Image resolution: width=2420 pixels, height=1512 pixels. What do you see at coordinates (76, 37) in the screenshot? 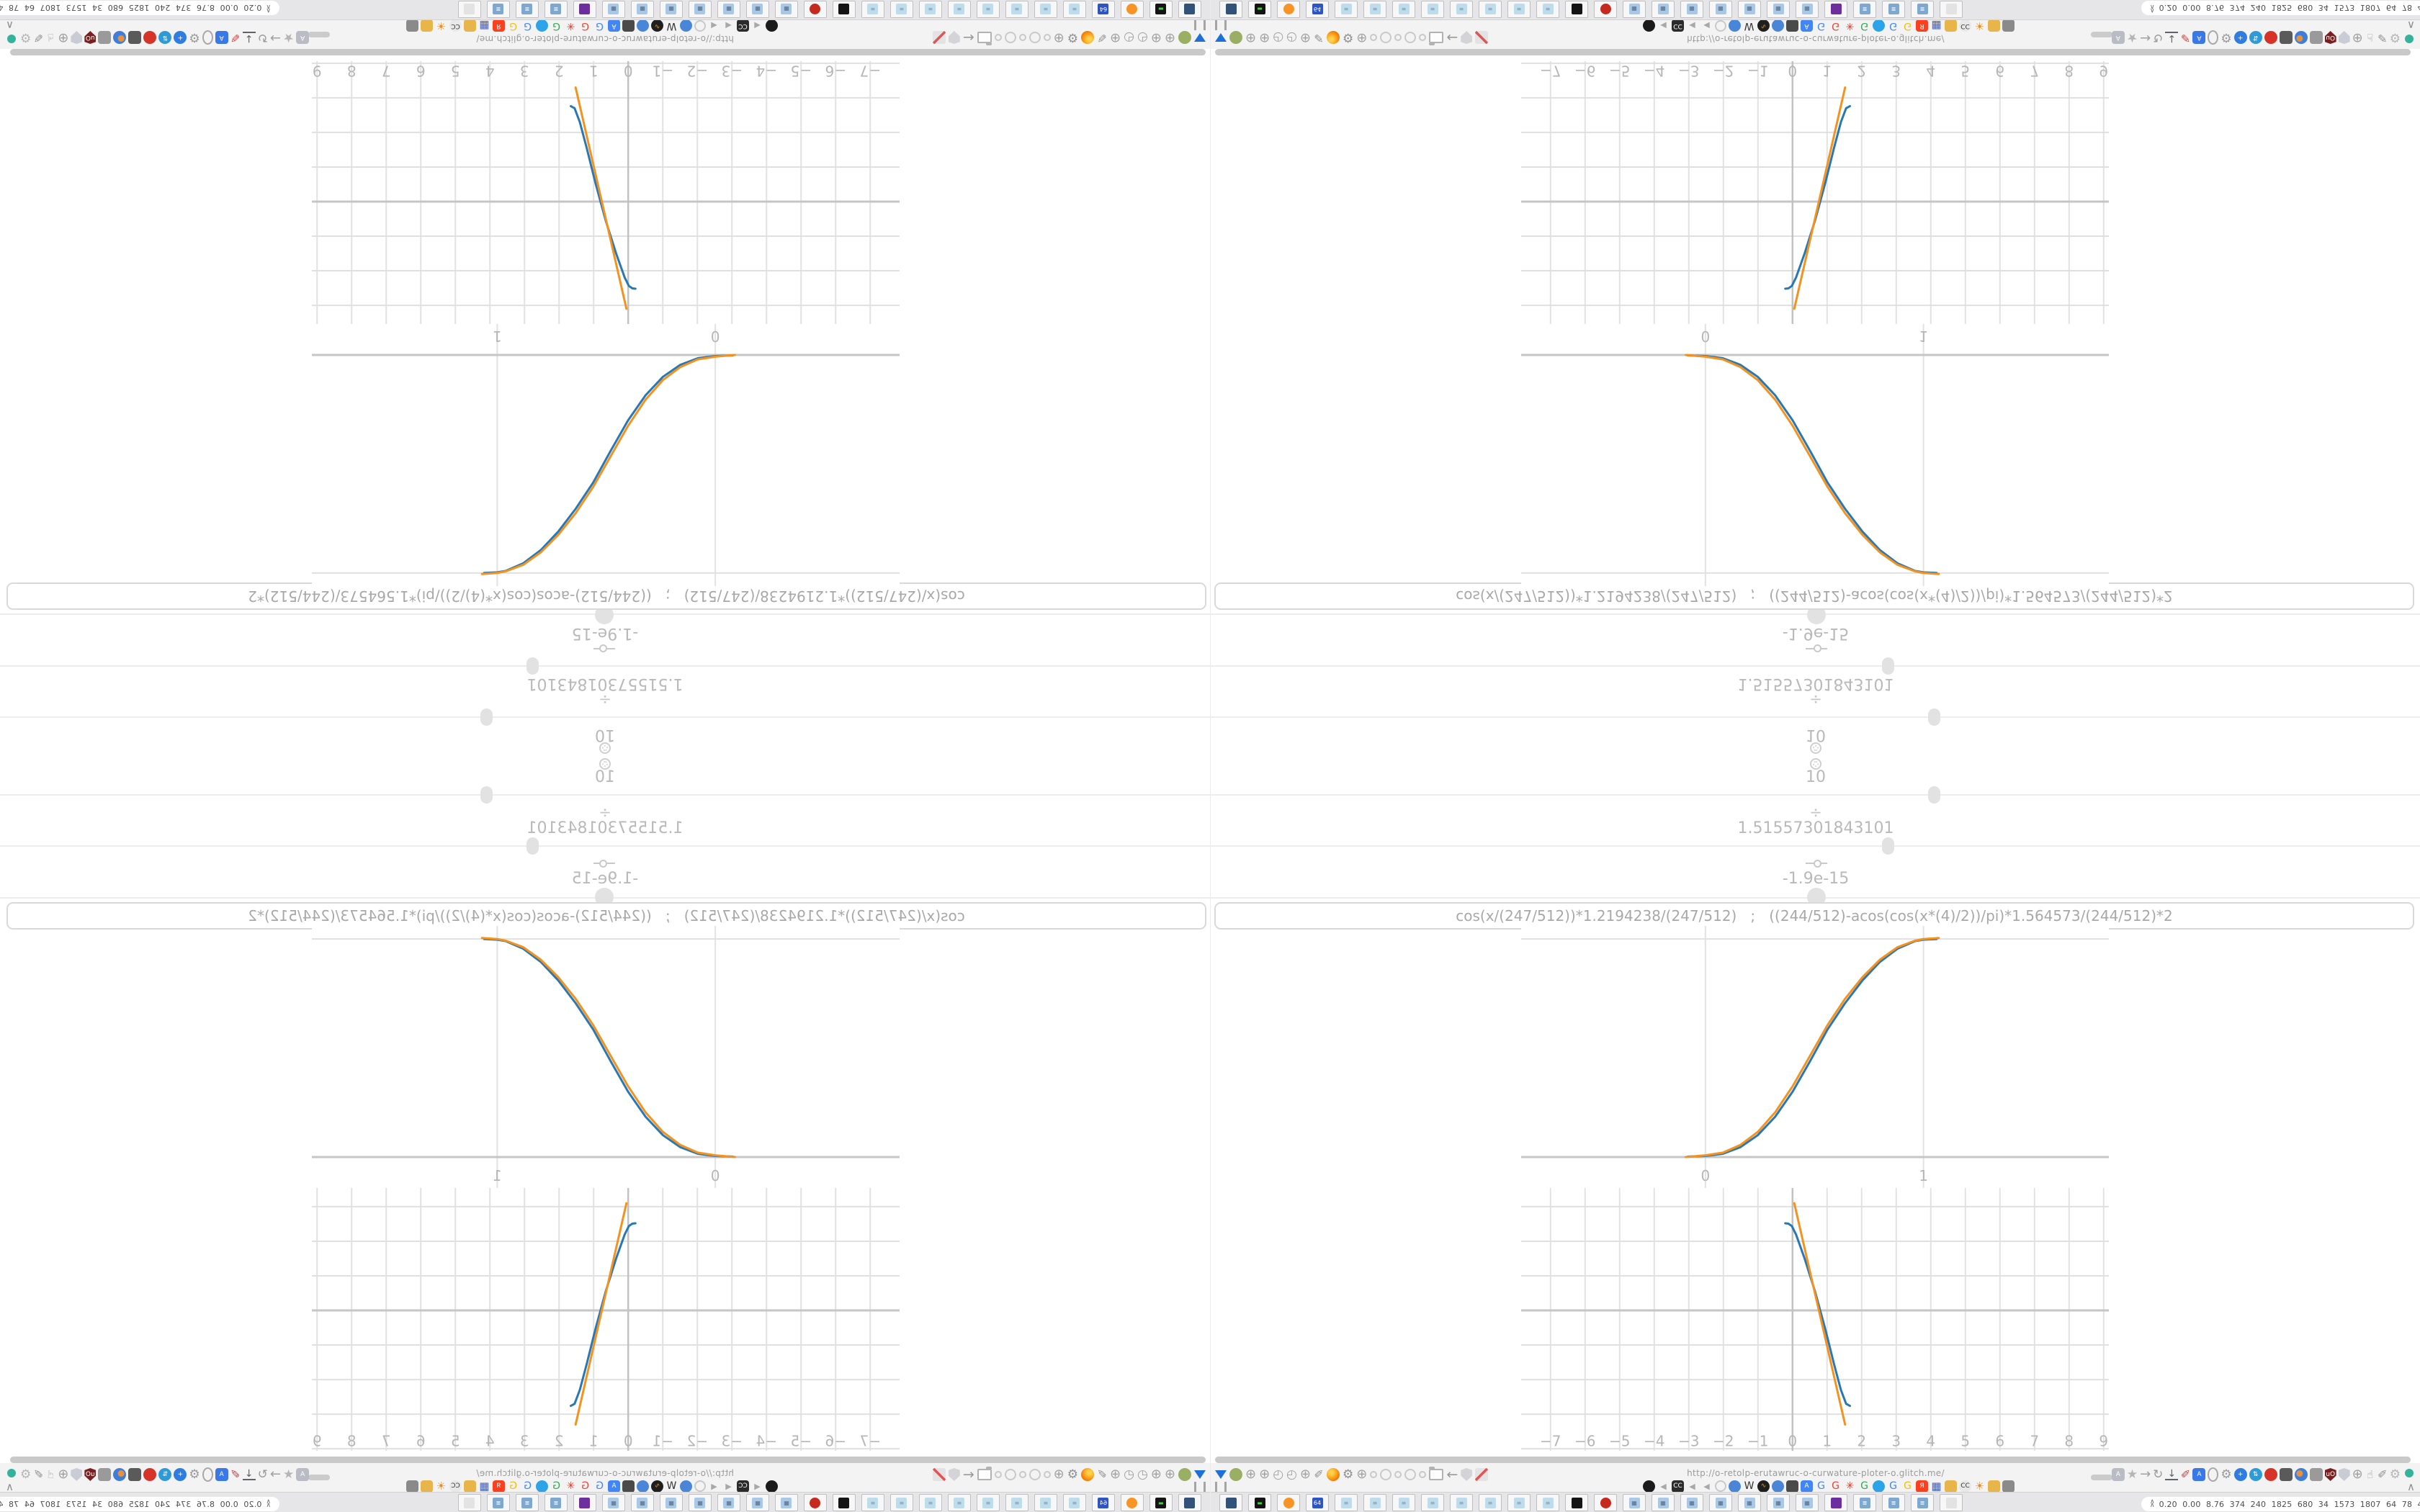
I see `shield-icon` at bounding box center [76, 37].